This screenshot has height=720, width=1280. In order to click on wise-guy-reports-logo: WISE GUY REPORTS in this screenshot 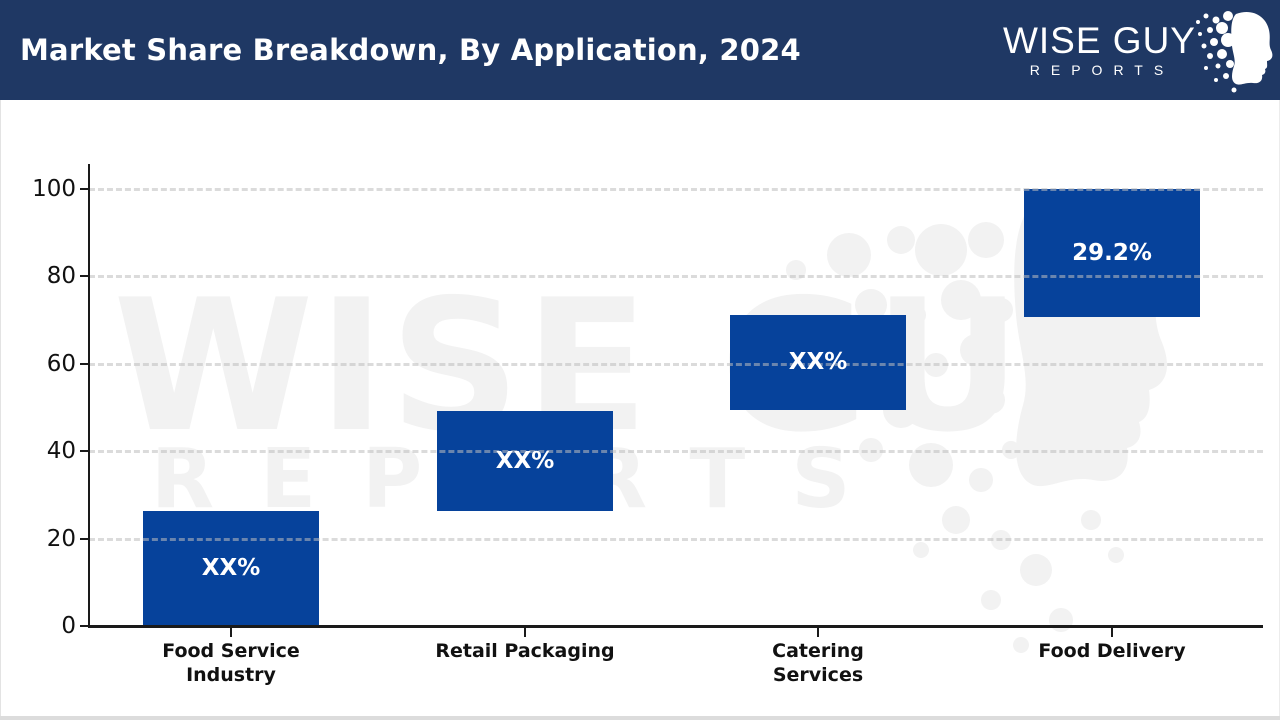, I will do `click(1138, 50)`.